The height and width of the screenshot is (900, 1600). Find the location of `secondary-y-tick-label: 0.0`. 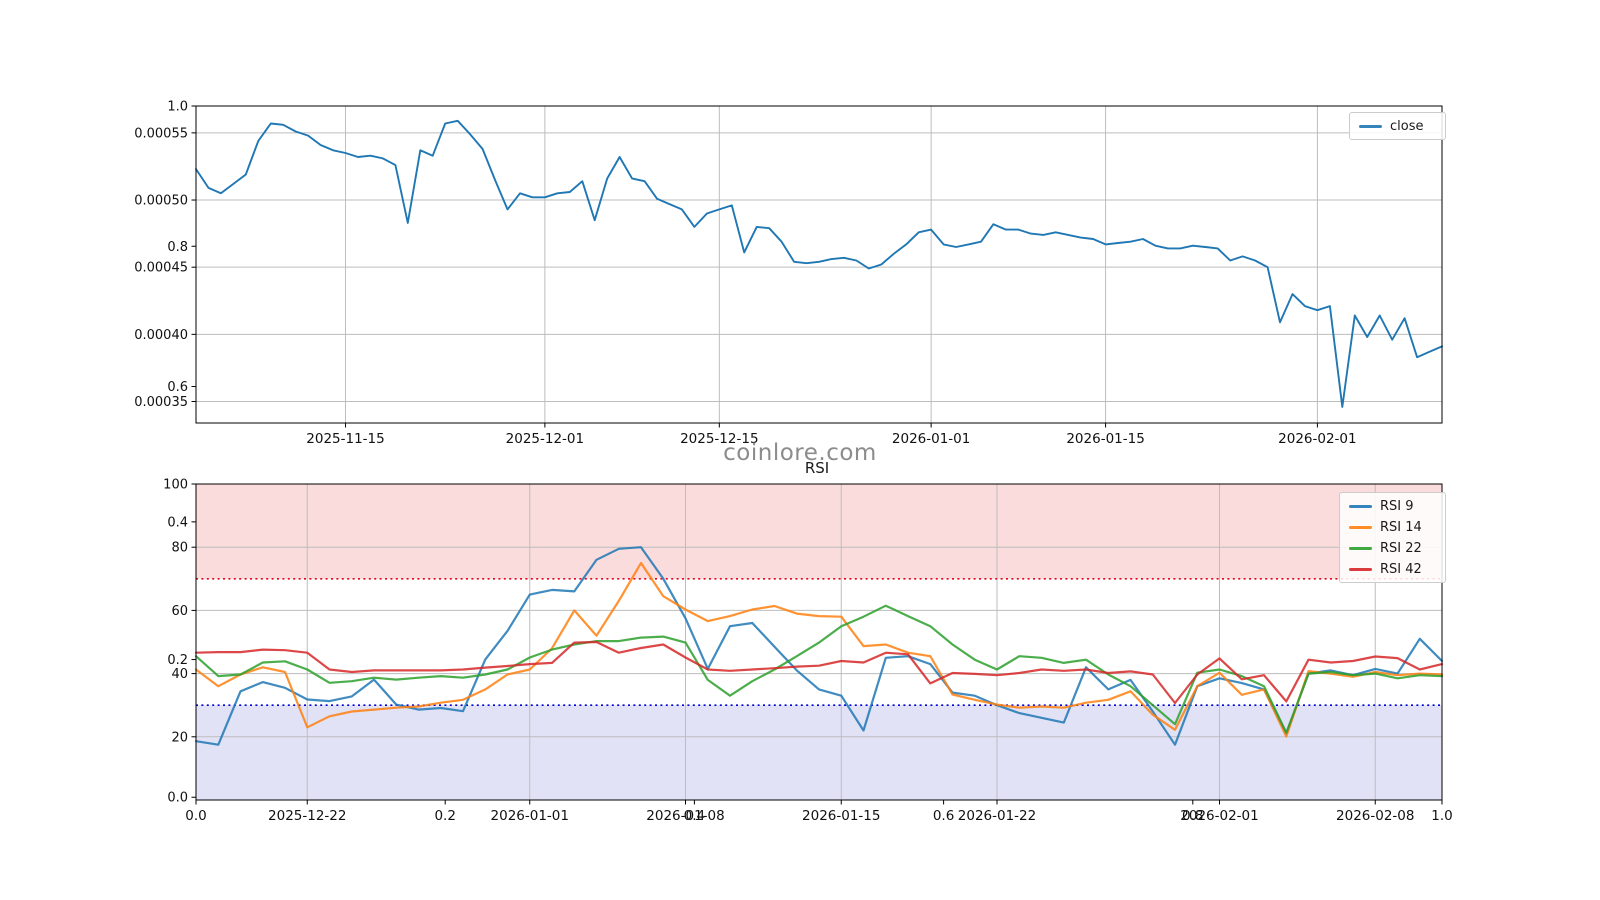

secondary-y-tick-label: 0.0 is located at coordinates (177, 798).